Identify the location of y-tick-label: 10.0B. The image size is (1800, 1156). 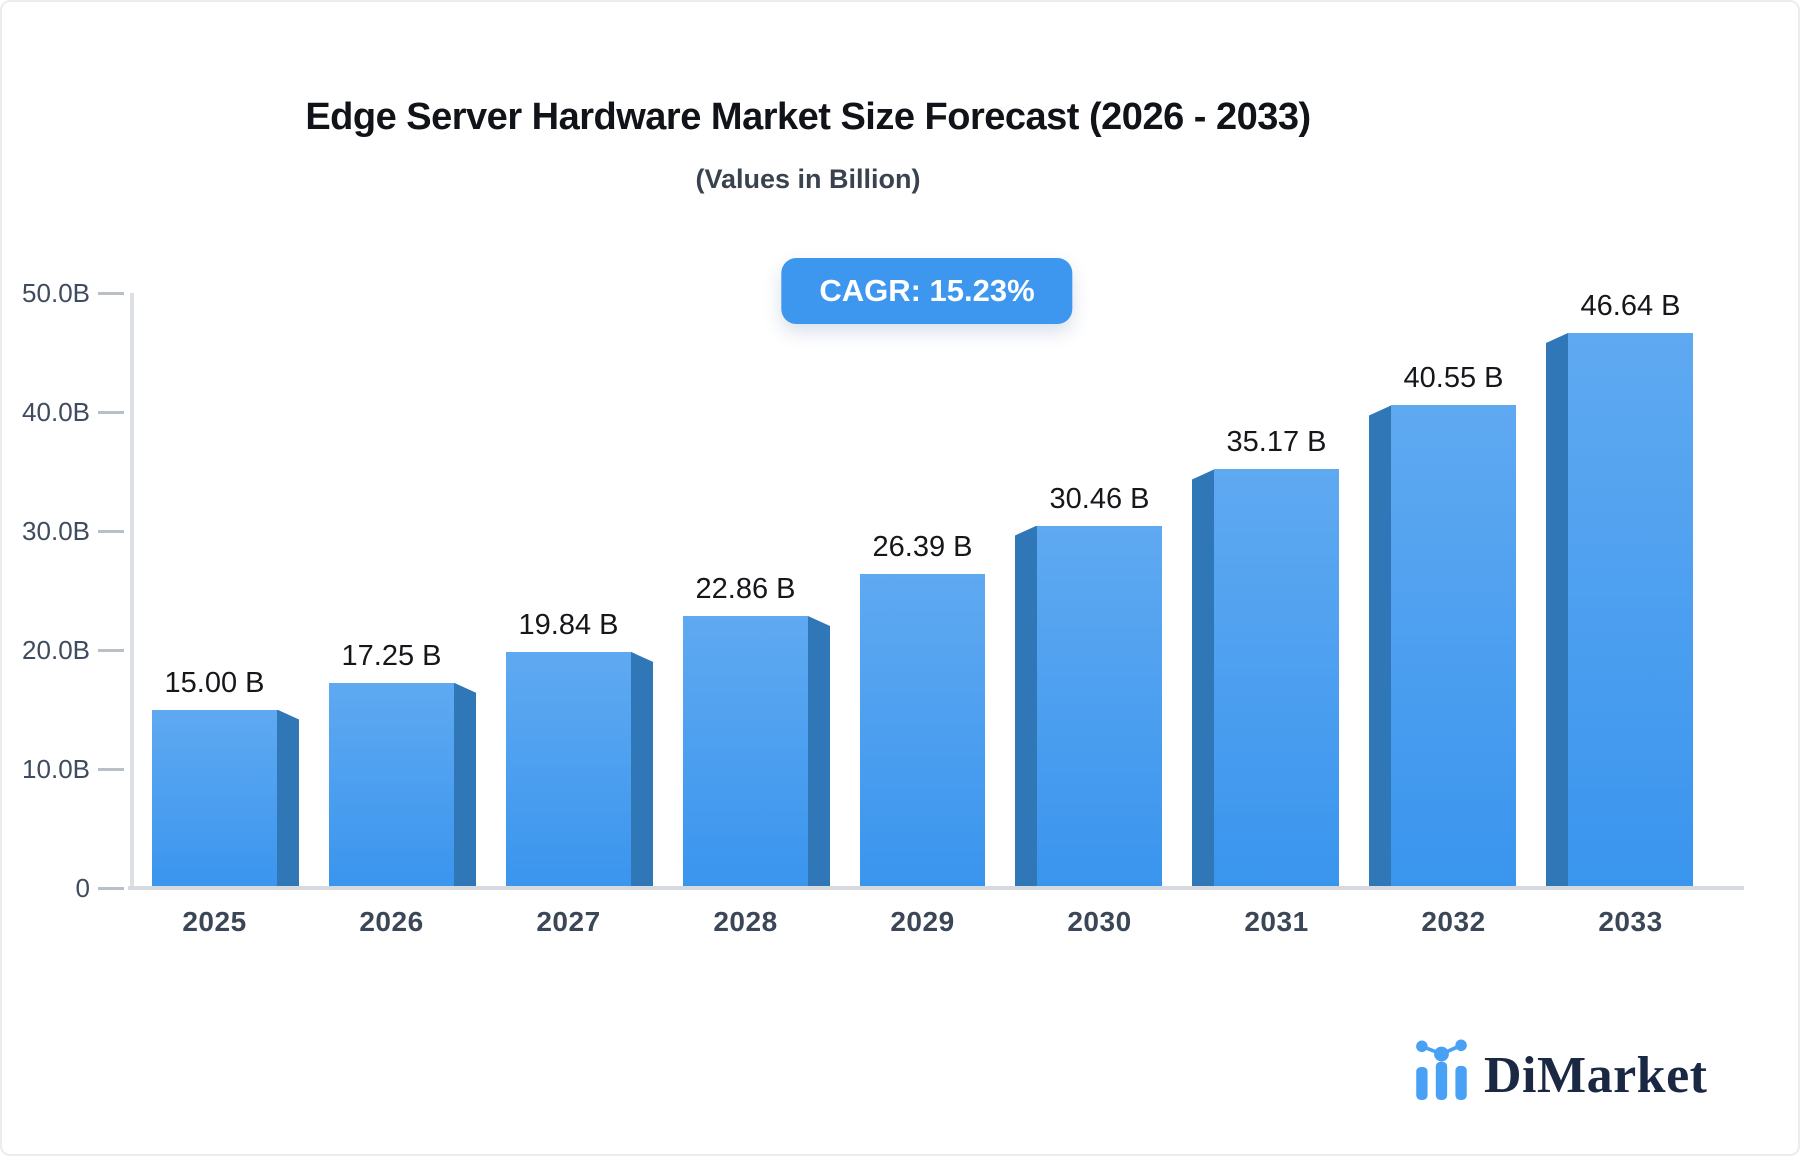
(56, 769).